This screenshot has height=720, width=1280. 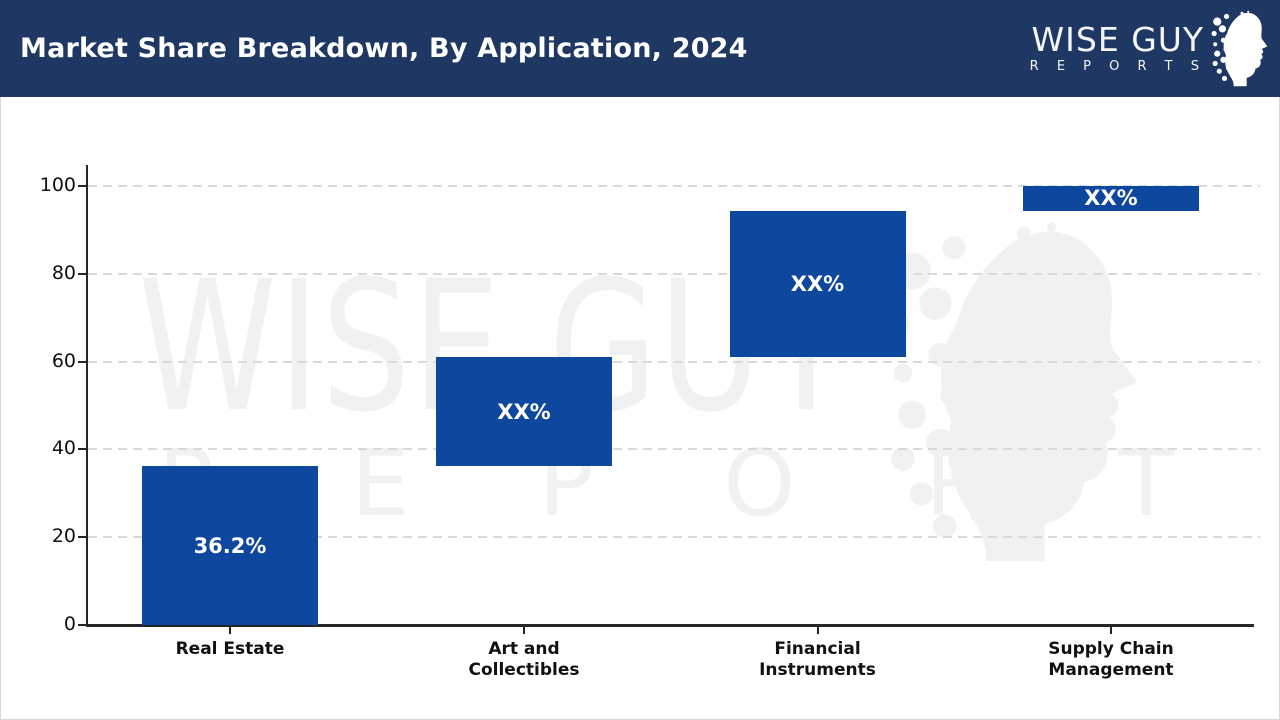 What do you see at coordinates (1117, 66) in the screenshot?
I see `wiseguy-logo-sub: R E P O R T S` at bounding box center [1117, 66].